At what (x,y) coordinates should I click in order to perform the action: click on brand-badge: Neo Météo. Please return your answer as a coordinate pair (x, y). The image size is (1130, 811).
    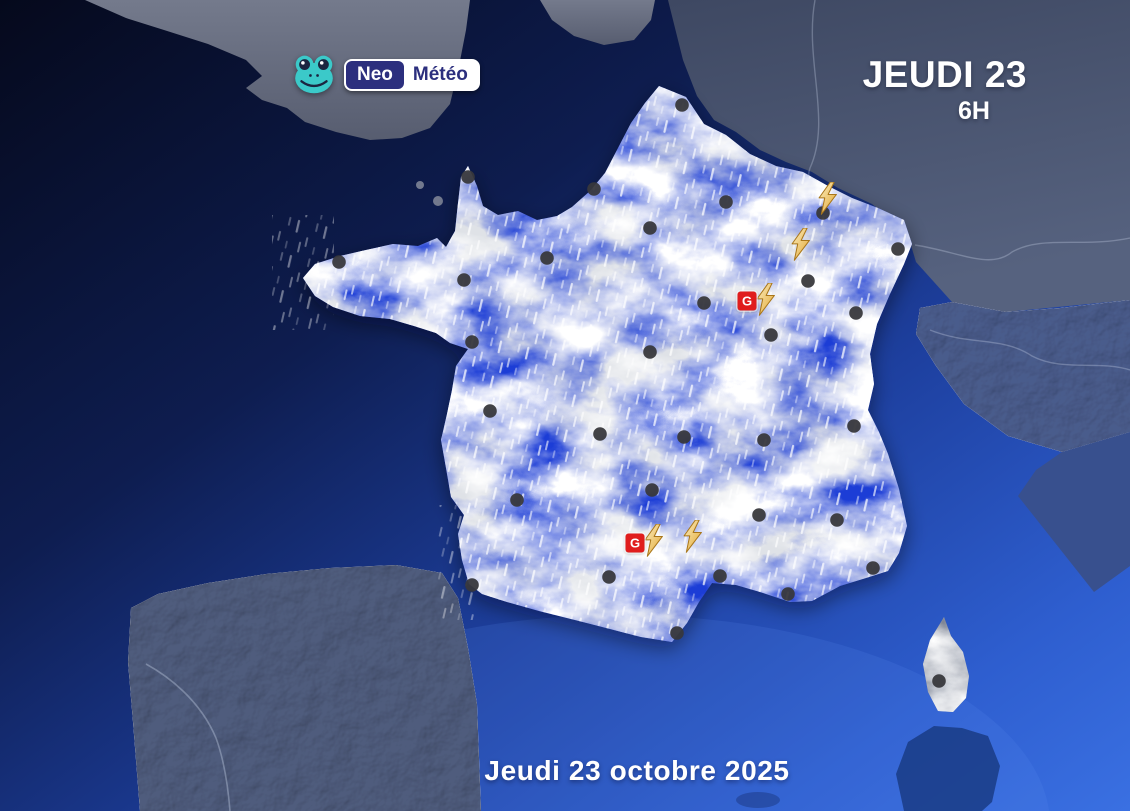
    Looking at the image, I should click on (412, 75).